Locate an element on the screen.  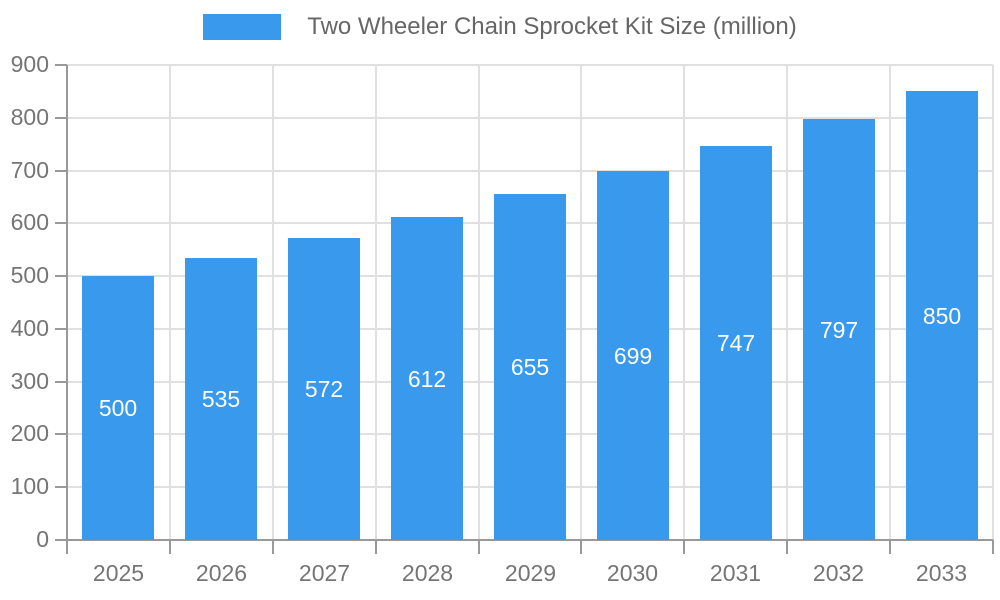
bar-value-label: 699 is located at coordinates (633, 355).